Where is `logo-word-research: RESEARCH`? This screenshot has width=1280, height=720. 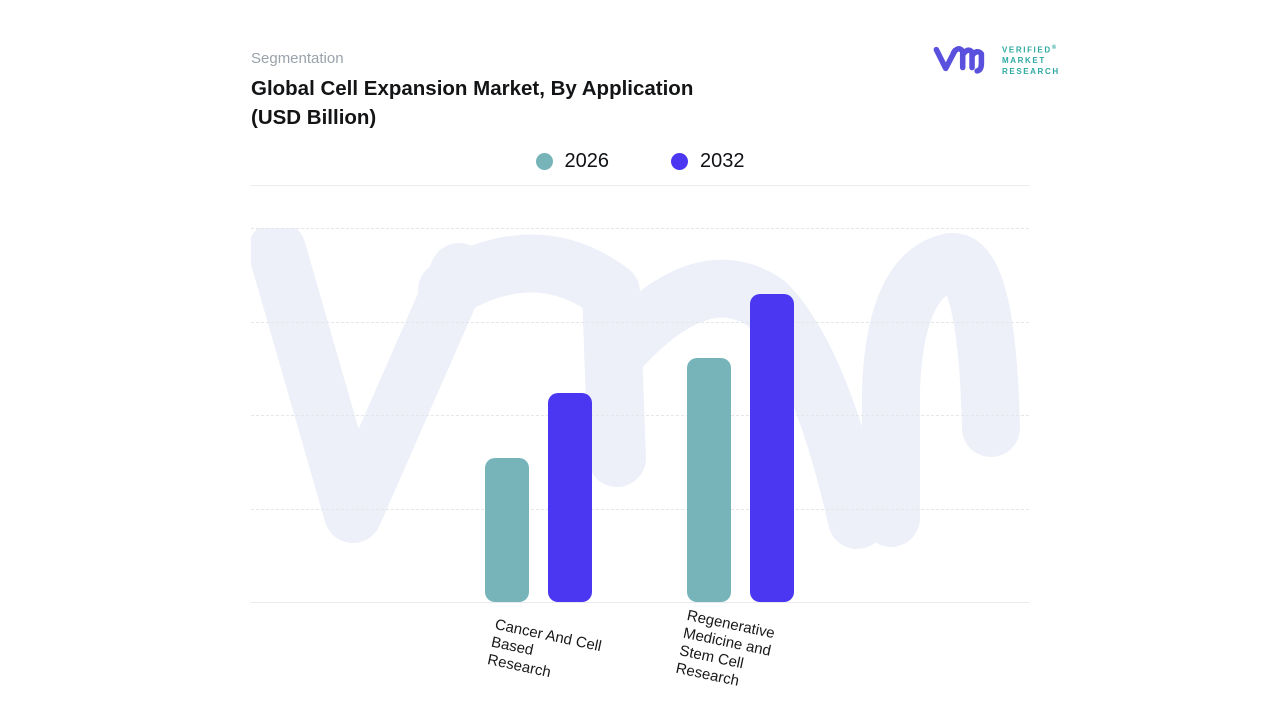 logo-word-research: RESEARCH is located at coordinates (1031, 71).